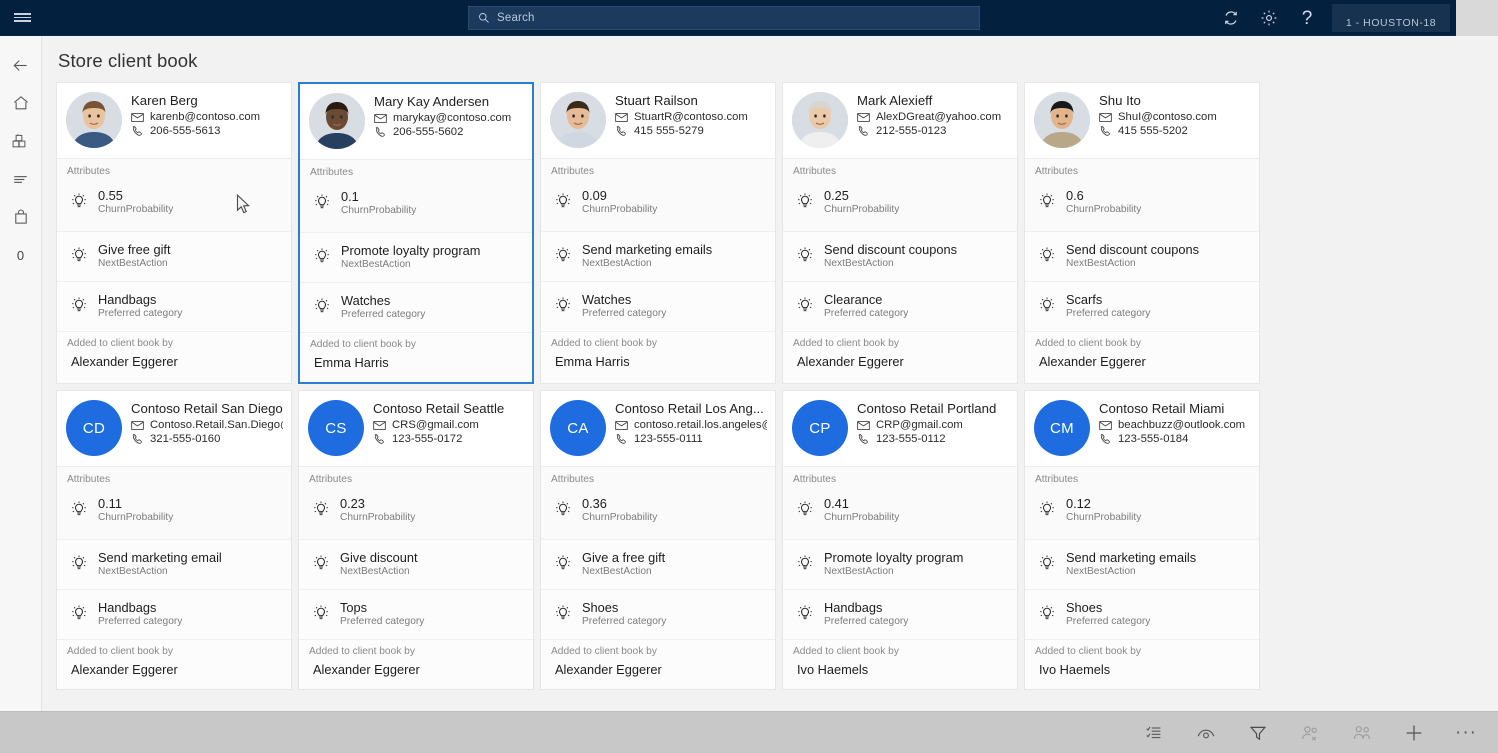 Image resolution: width=1498 pixels, height=753 pixels. Describe the element at coordinates (933, 439) in the screenshot. I see `client-phone-row: 123-555-0112` at that location.